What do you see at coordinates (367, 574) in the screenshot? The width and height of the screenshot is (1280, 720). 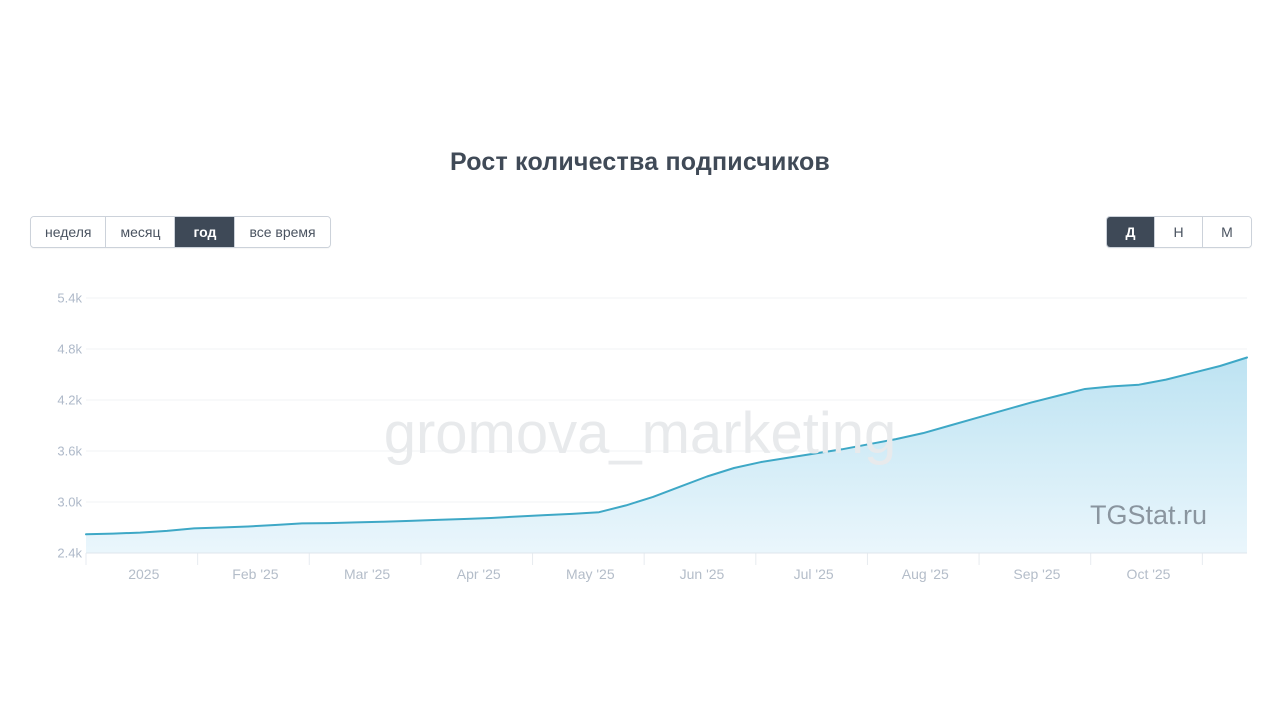 I see `x-tick-label: Mar '25` at bounding box center [367, 574].